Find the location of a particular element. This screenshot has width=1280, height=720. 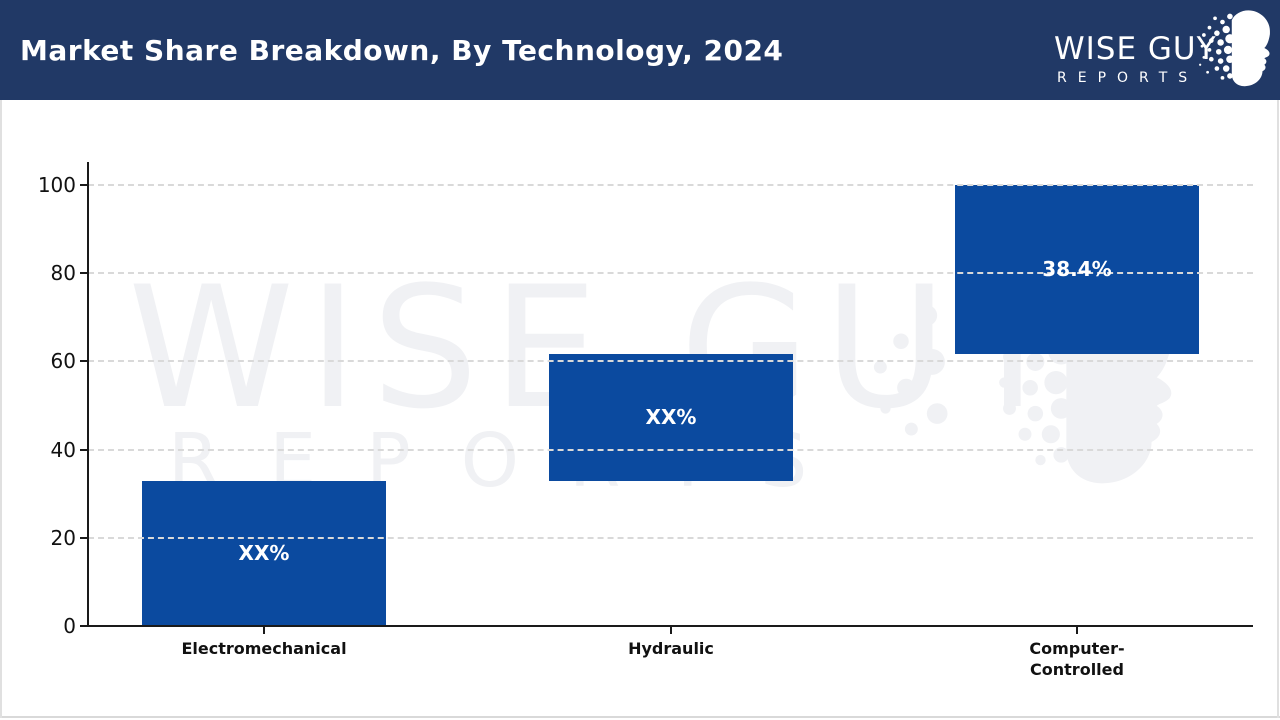

logo-subtext: REPORTS is located at coordinates (1127, 78).